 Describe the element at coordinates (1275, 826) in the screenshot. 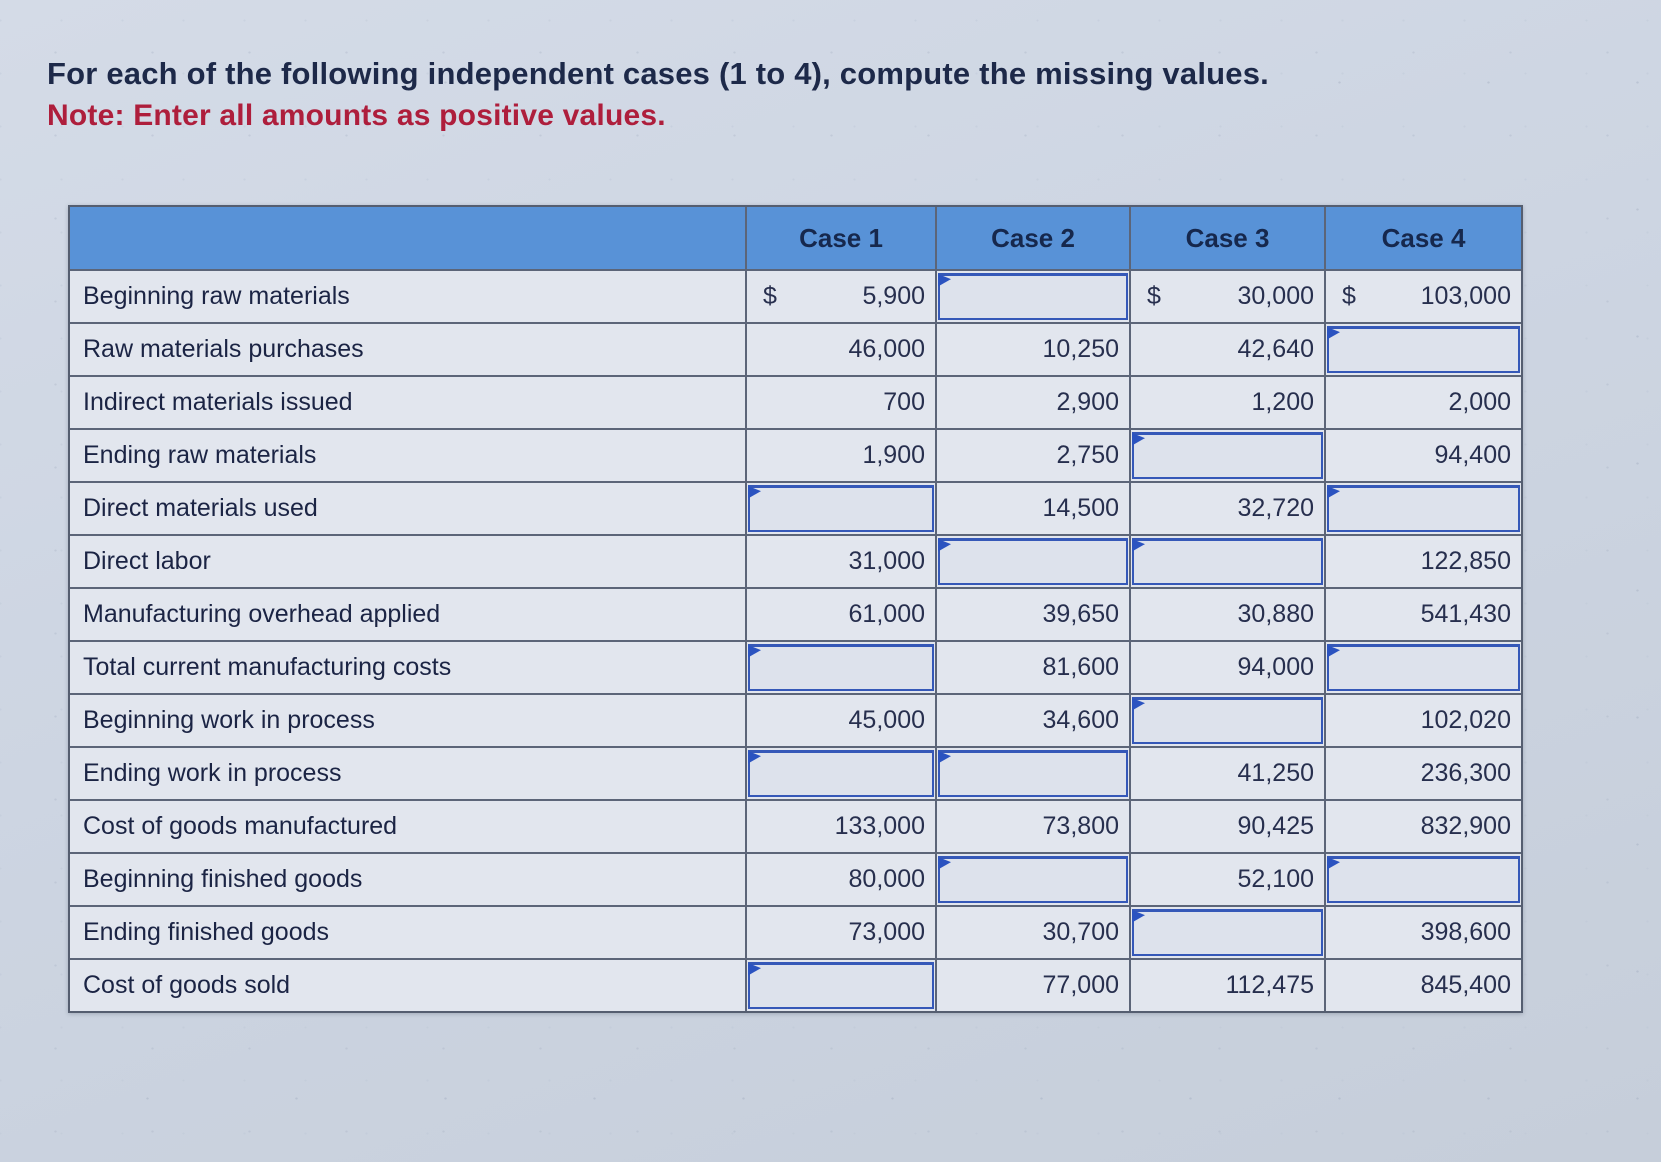

I see `cell-value: 90,425` at that location.